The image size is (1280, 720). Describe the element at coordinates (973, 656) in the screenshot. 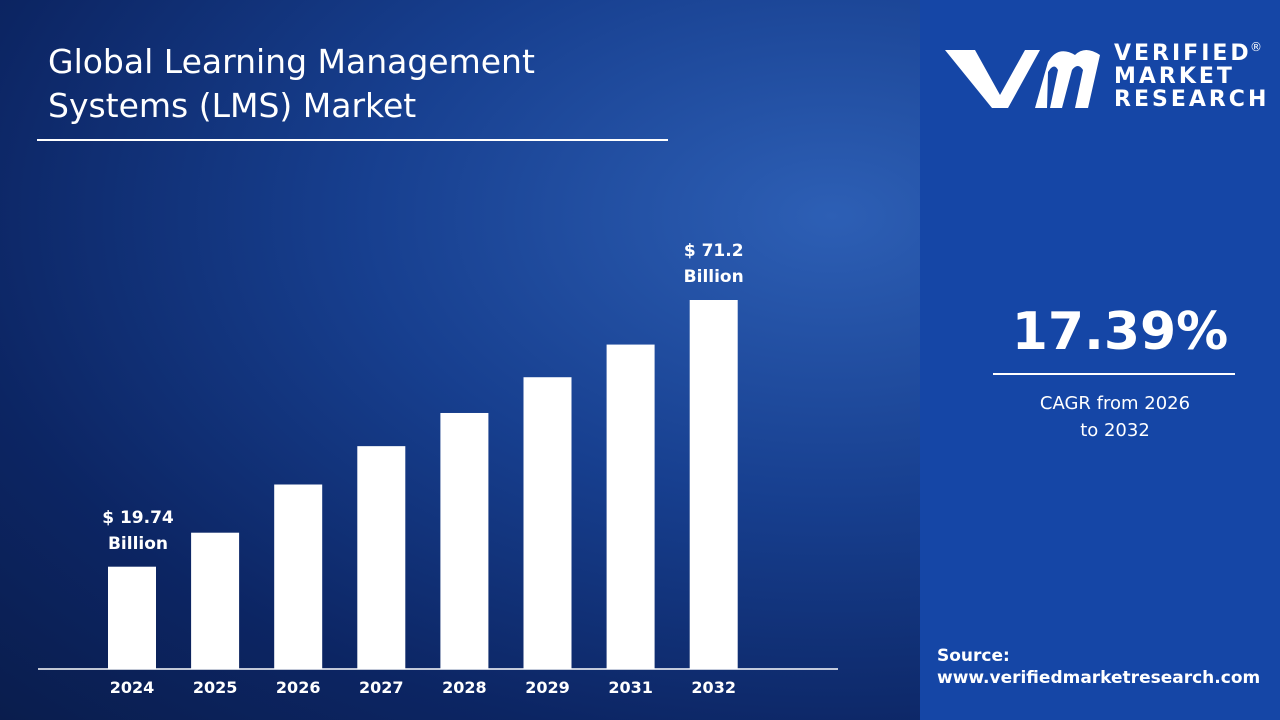

I see `source-label: Source:` at that location.